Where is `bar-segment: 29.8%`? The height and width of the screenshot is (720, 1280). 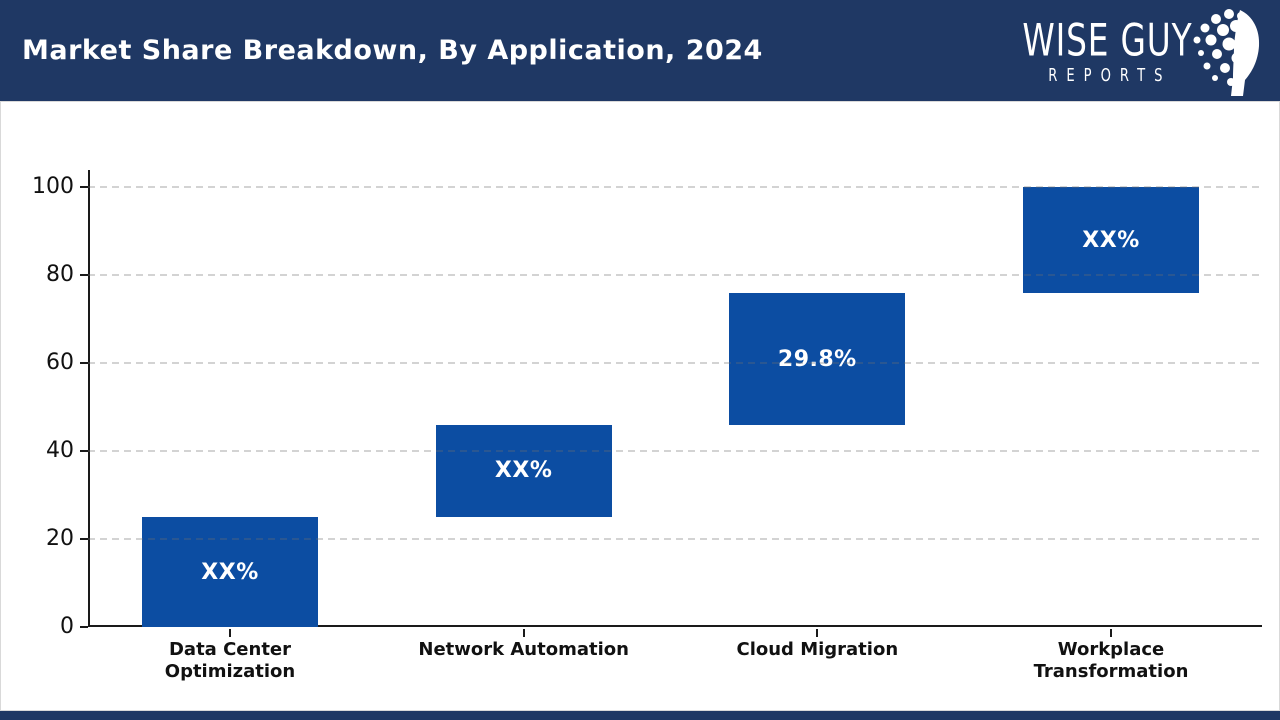 bar-segment: 29.8% is located at coordinates (817, 359).